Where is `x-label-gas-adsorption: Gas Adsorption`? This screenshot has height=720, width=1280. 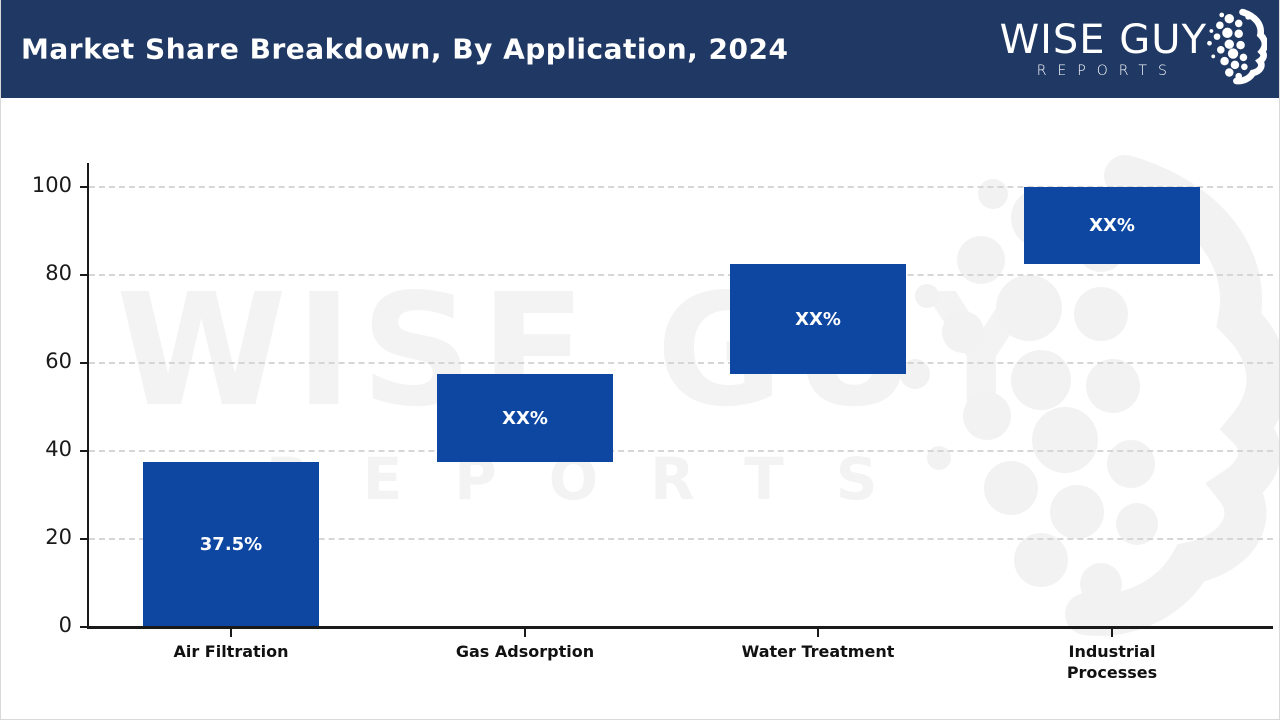 x-label-gas-adsorption: Gas Adsorption is located at coordinates (525, 651).